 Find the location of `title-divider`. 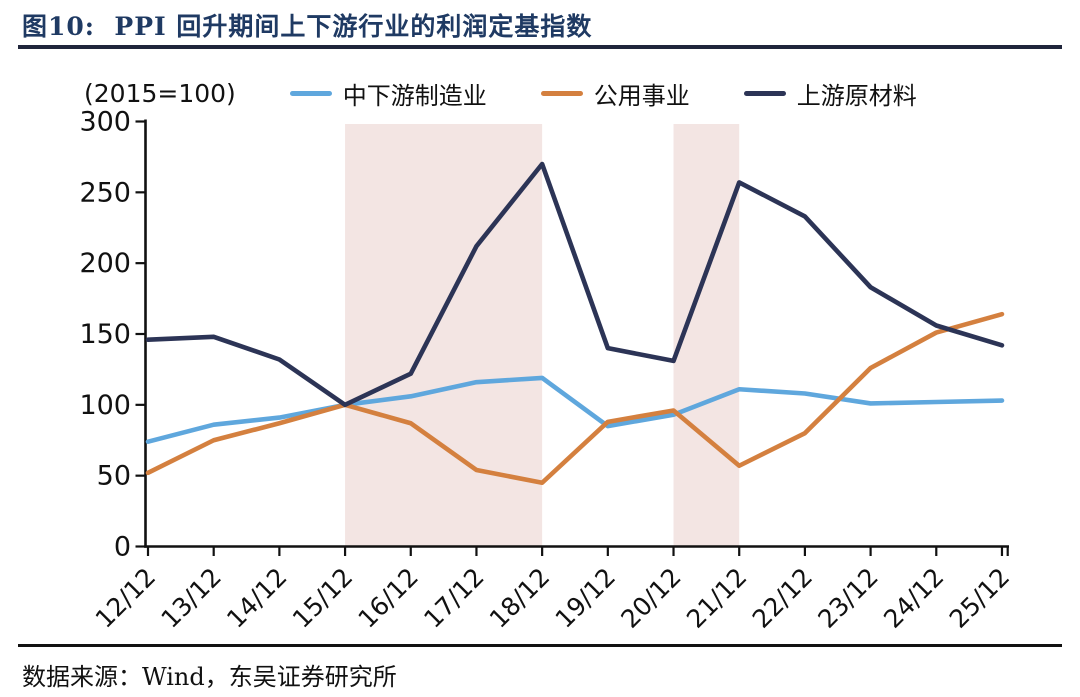

title-divider is located at coordinates (540, 47).